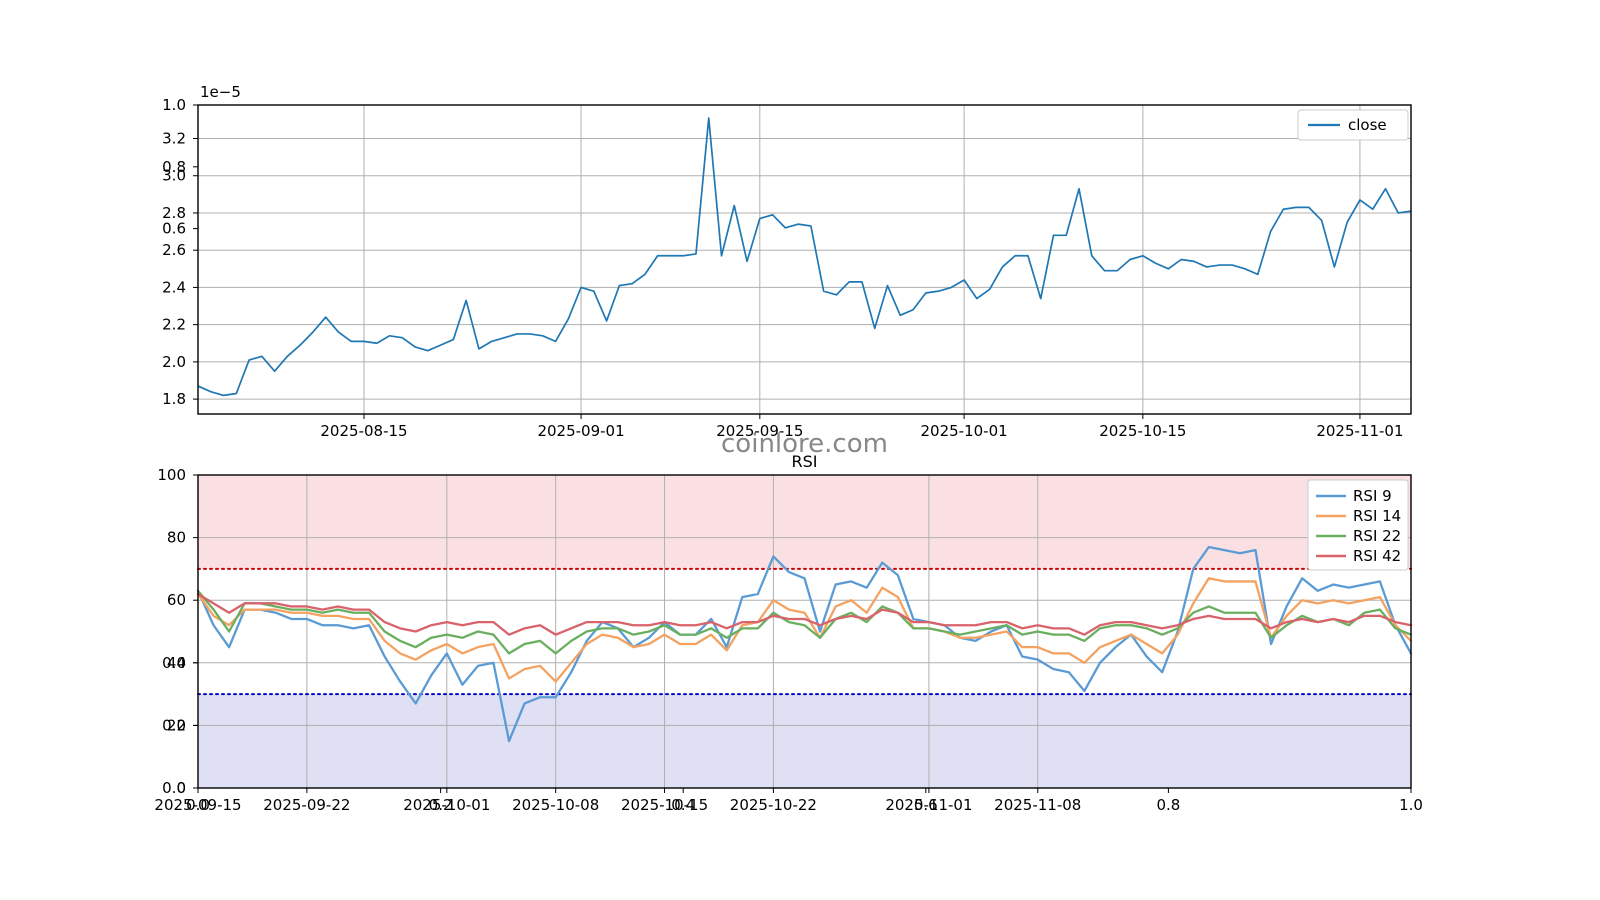  I want to click on price-y-tick-overlay-label: 0.6, so click(174, 229).